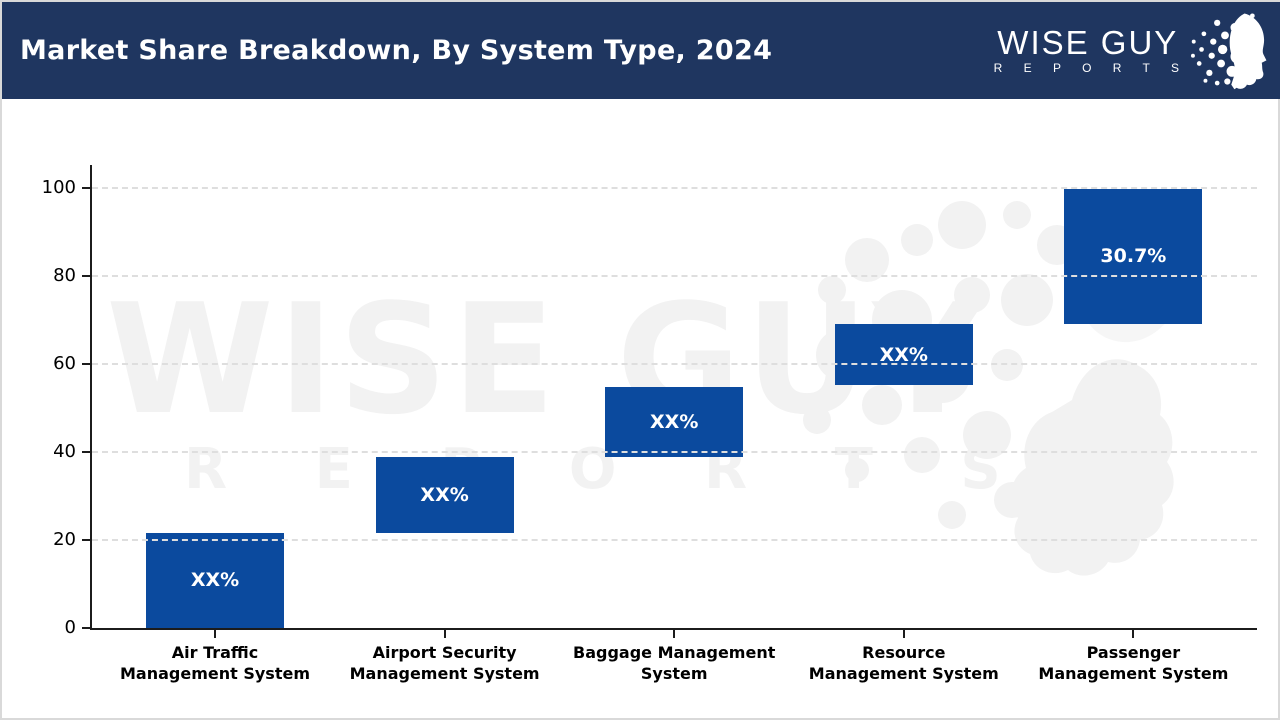 This screenshot has width=1280, height=720. I want to click on wiseguy-logo: WISE GUY R E P O R T S, so click(1128, 51).